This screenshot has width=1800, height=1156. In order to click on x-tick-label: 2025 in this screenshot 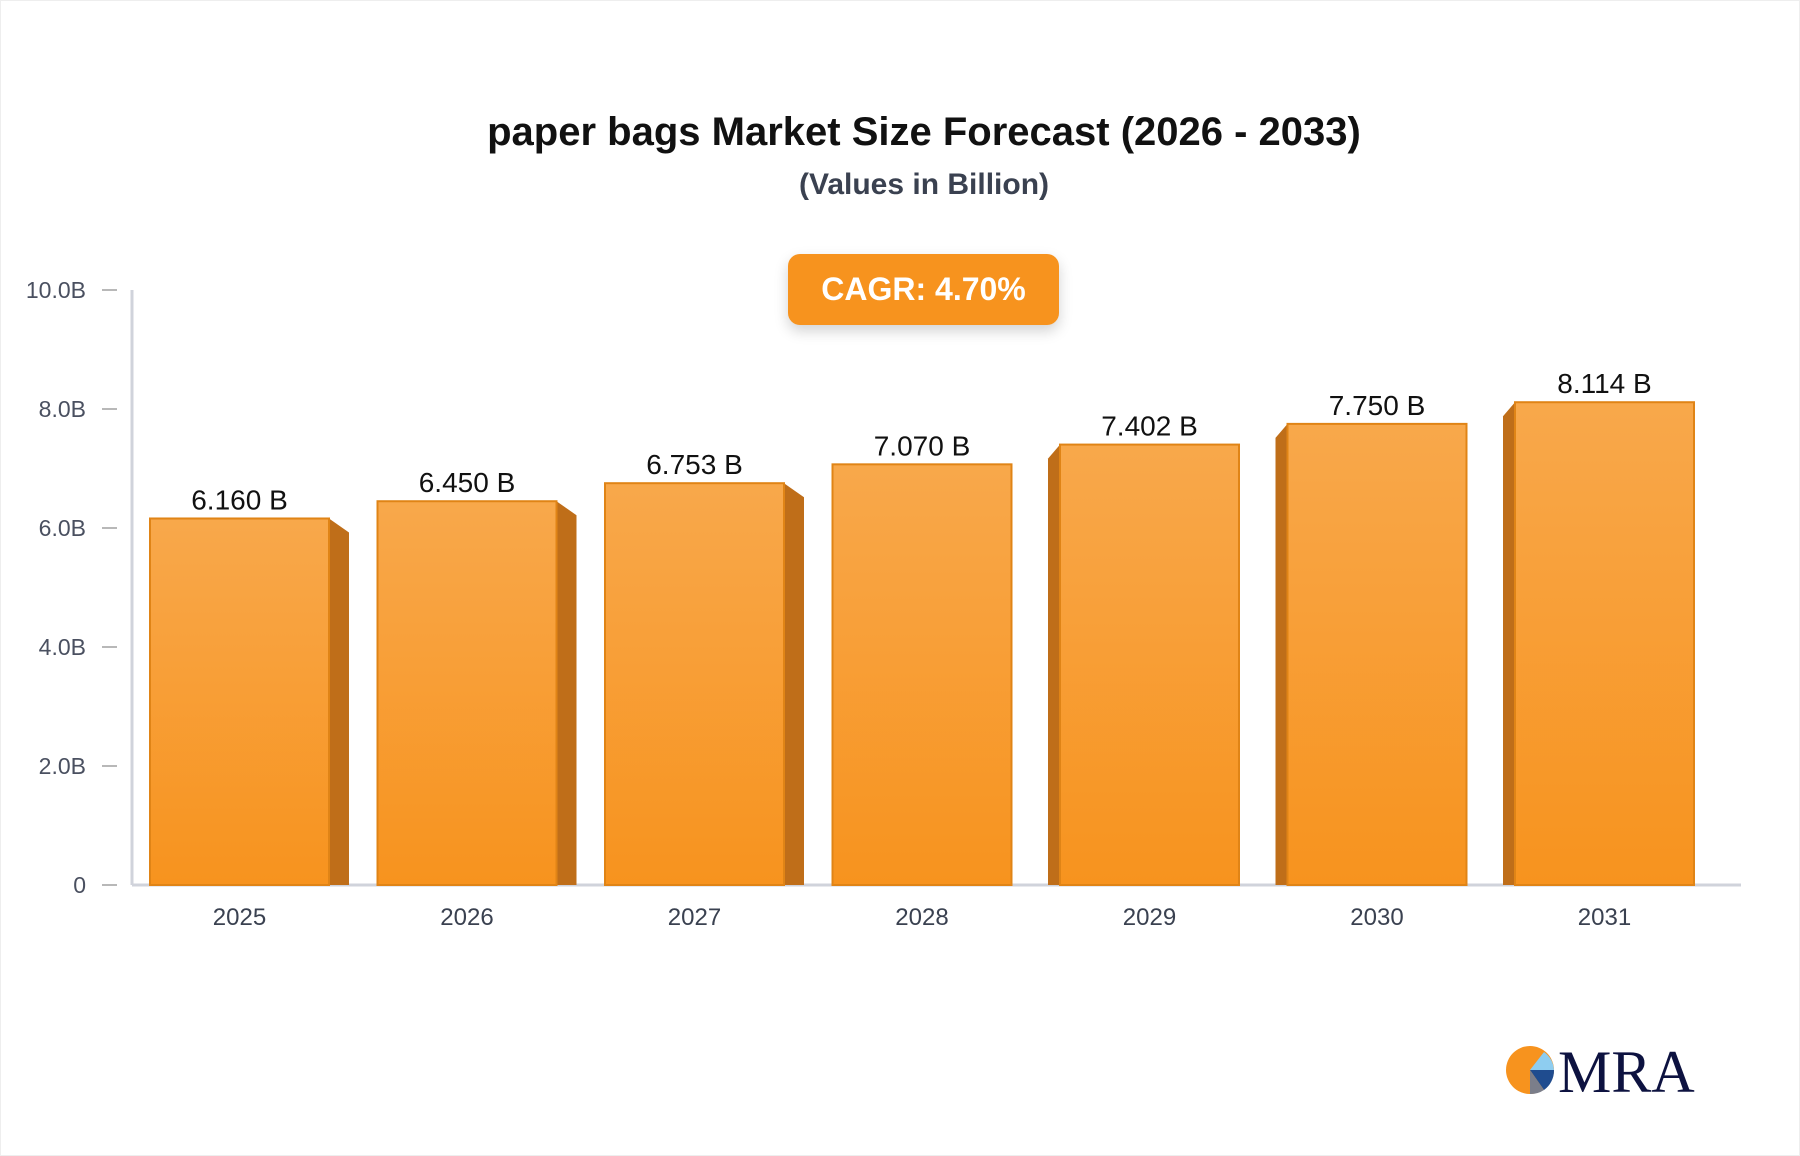, I will do `click(239, 917)`.